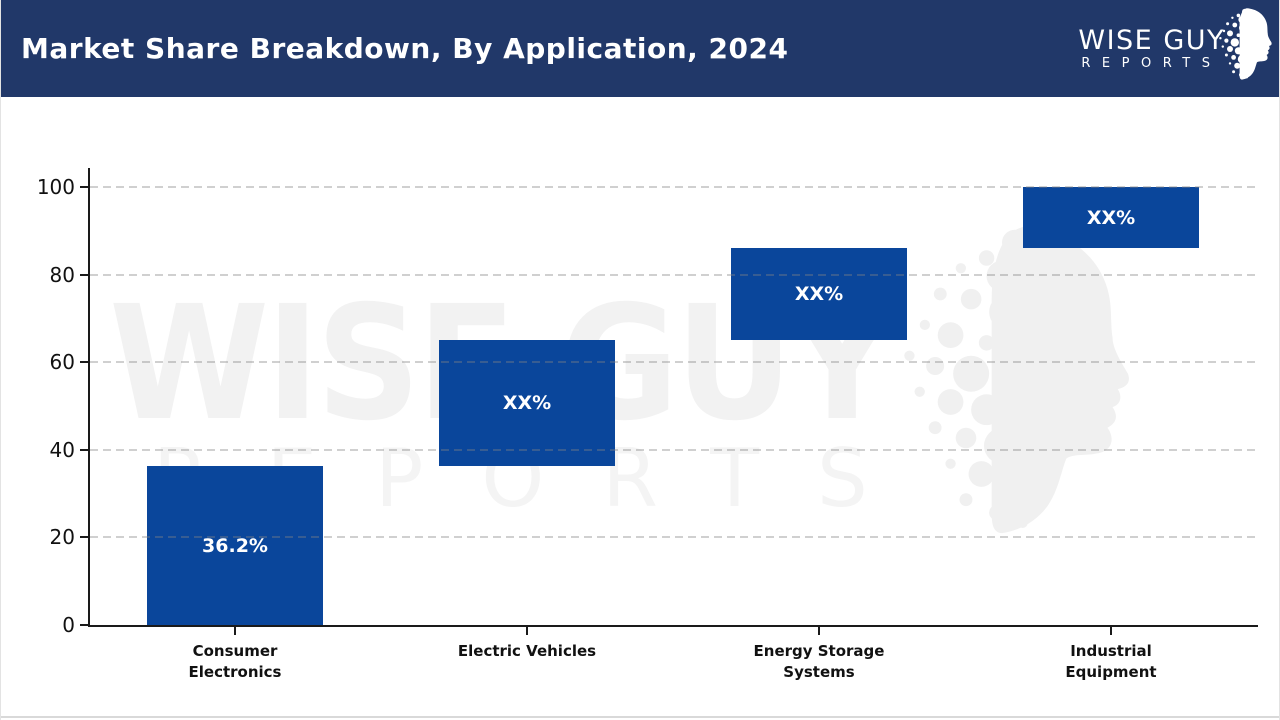  What do you see at coordinates (1002, 402) in the screenshot?
I see `watermark-head-icon` at bounding box center [1002, 402].